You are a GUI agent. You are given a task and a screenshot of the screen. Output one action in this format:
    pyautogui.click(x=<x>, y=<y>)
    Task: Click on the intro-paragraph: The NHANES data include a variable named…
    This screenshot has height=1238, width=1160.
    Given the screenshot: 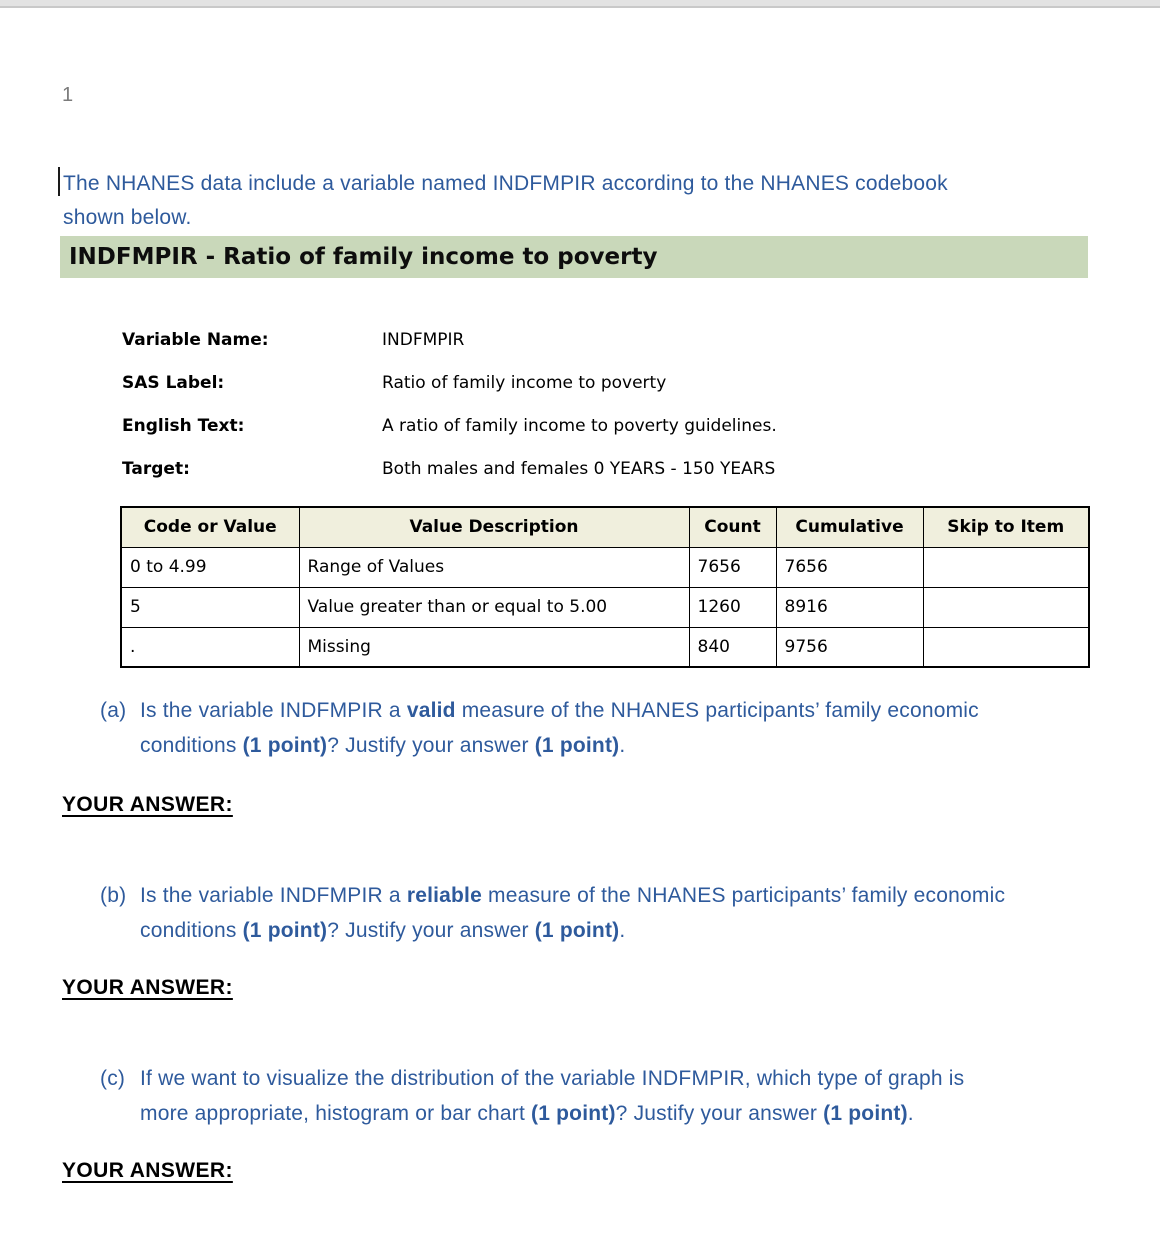 What is the action you would take?
    pyautogui.click(x=568, y=201)
    